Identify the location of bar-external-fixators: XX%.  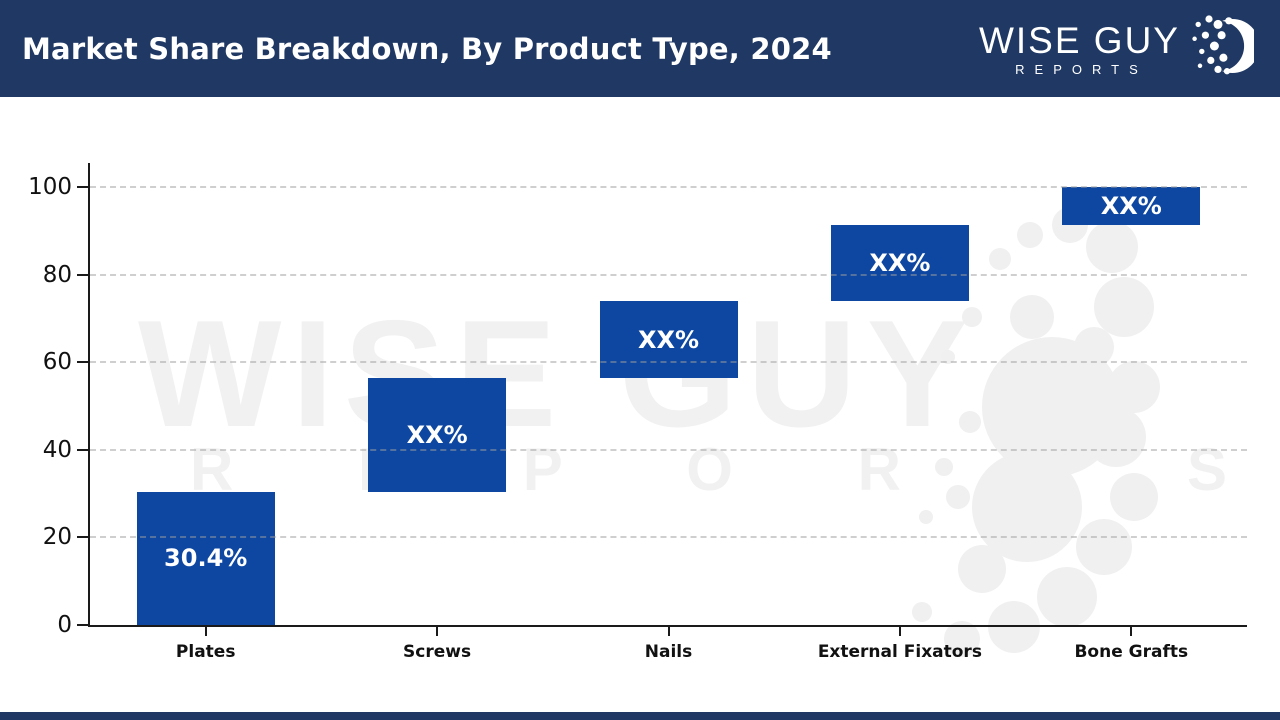
(899, 263).